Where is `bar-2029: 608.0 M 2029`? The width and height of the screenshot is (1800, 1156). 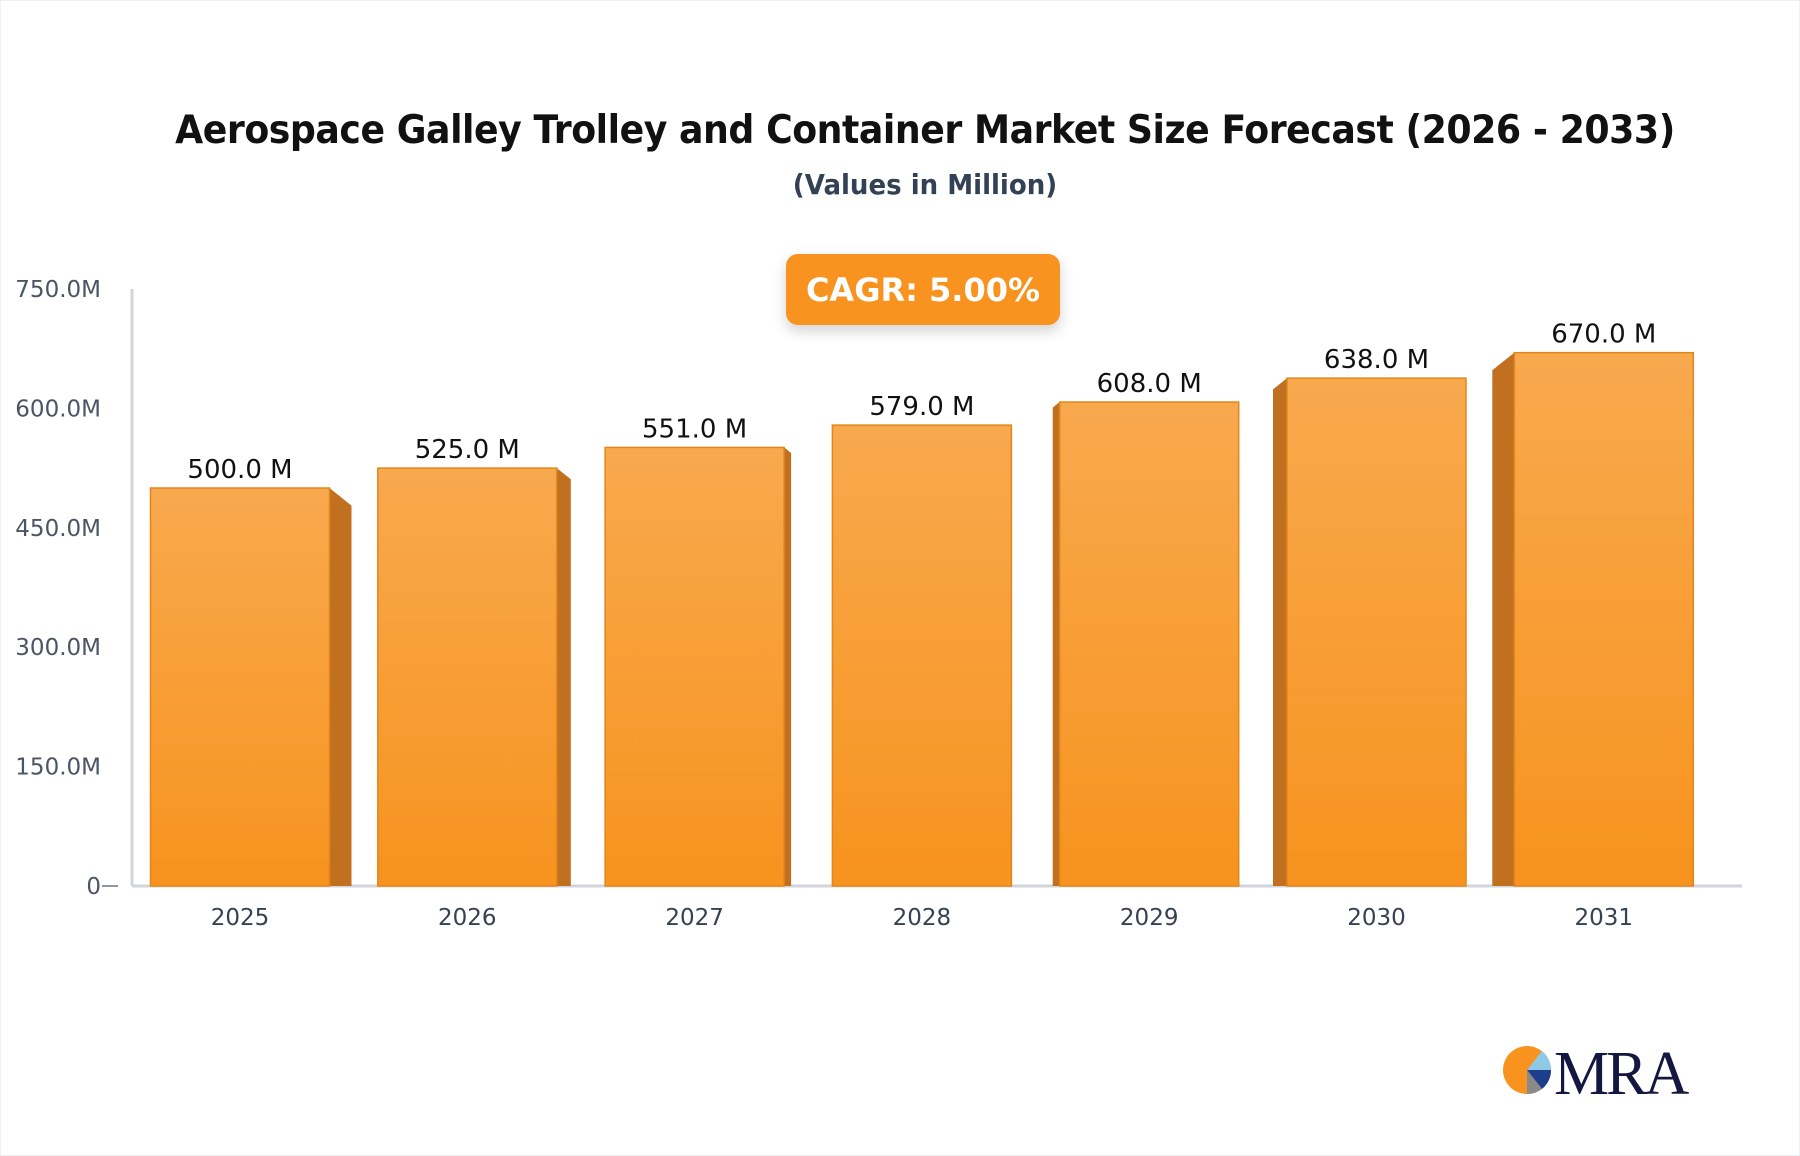 bar-2029: 608.0 M 2029 is located at coordinates (1146, 650).